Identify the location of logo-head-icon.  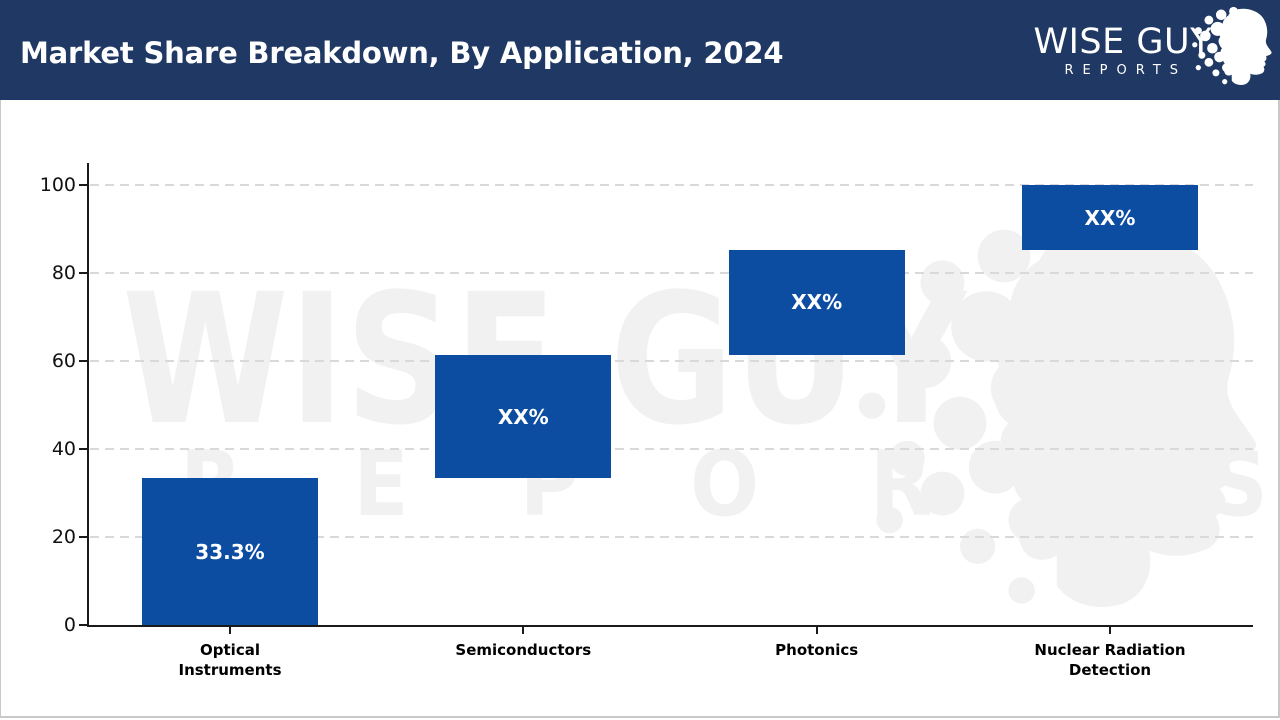
(1232, 46).